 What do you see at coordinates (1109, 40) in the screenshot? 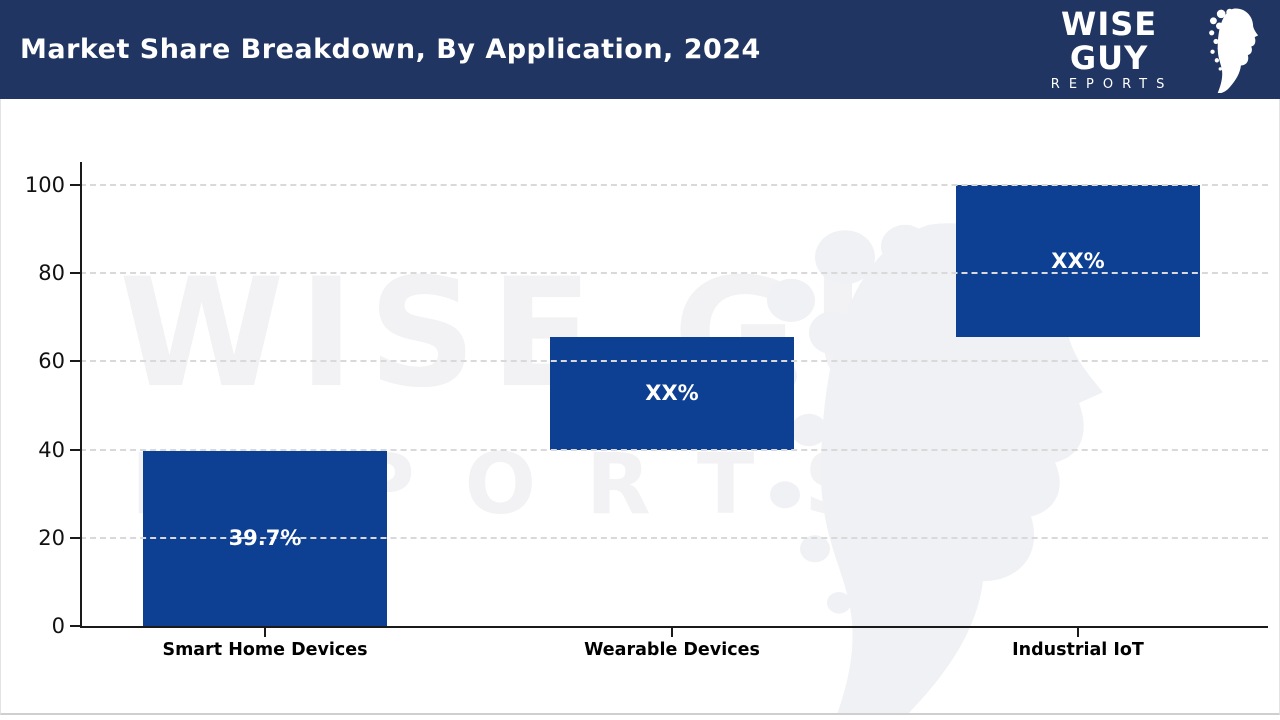
I see `brand-name: WISE GUY` at bounding box center [1109, 40].